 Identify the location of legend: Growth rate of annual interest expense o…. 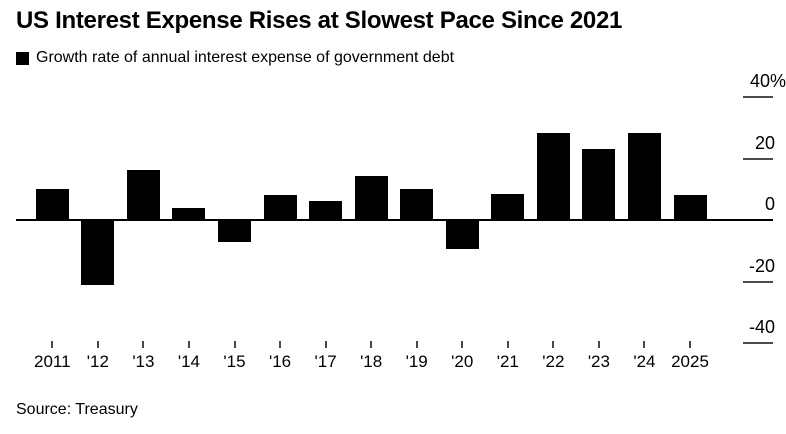
(235, 58).